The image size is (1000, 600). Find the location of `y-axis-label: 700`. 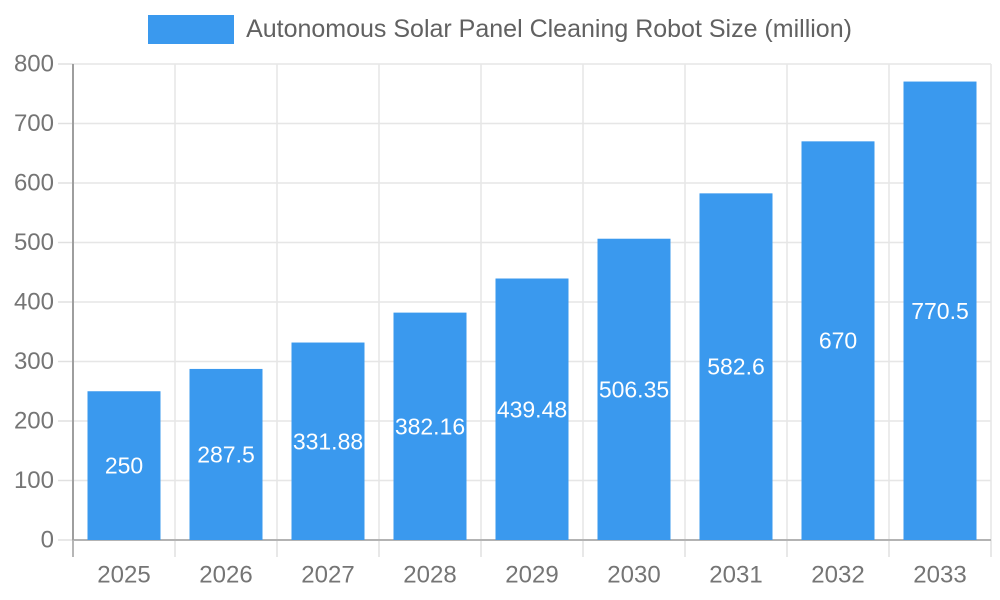

y-axis-label: 700 is located at coordinates (34, 123).